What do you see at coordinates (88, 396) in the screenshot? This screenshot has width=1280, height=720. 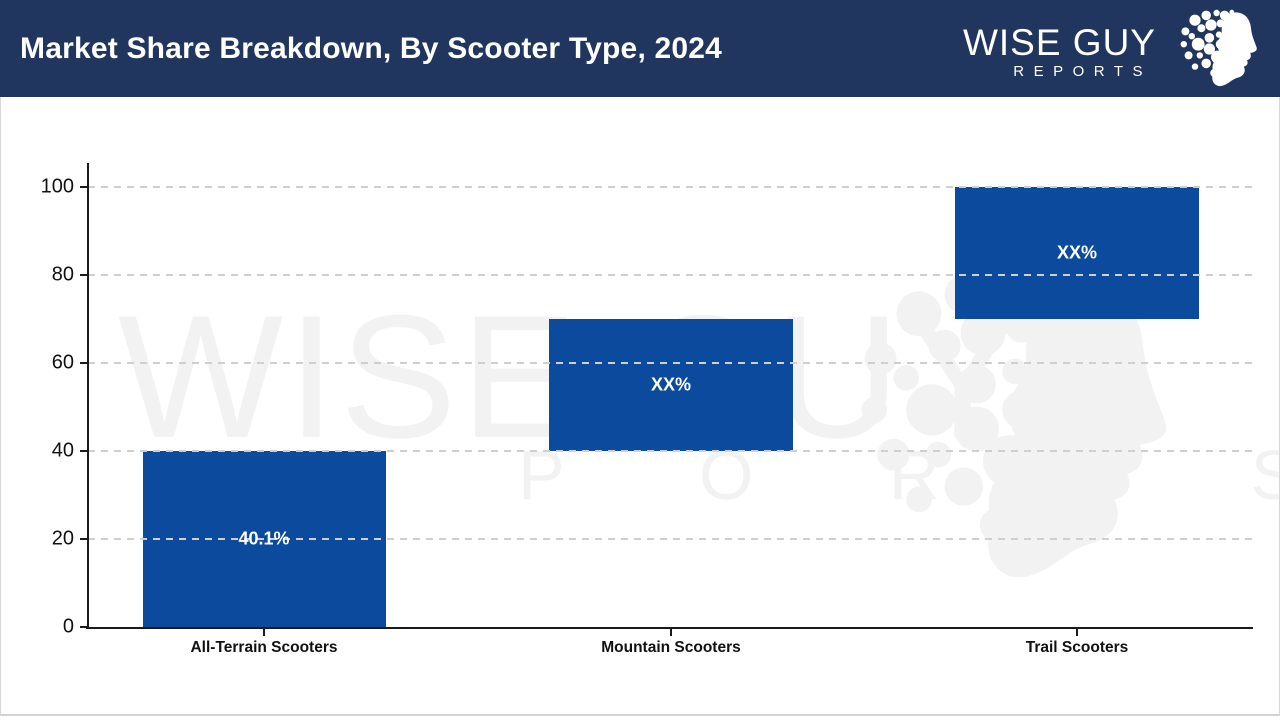 I see `y-axis-line` at bounding box center [88, 396].